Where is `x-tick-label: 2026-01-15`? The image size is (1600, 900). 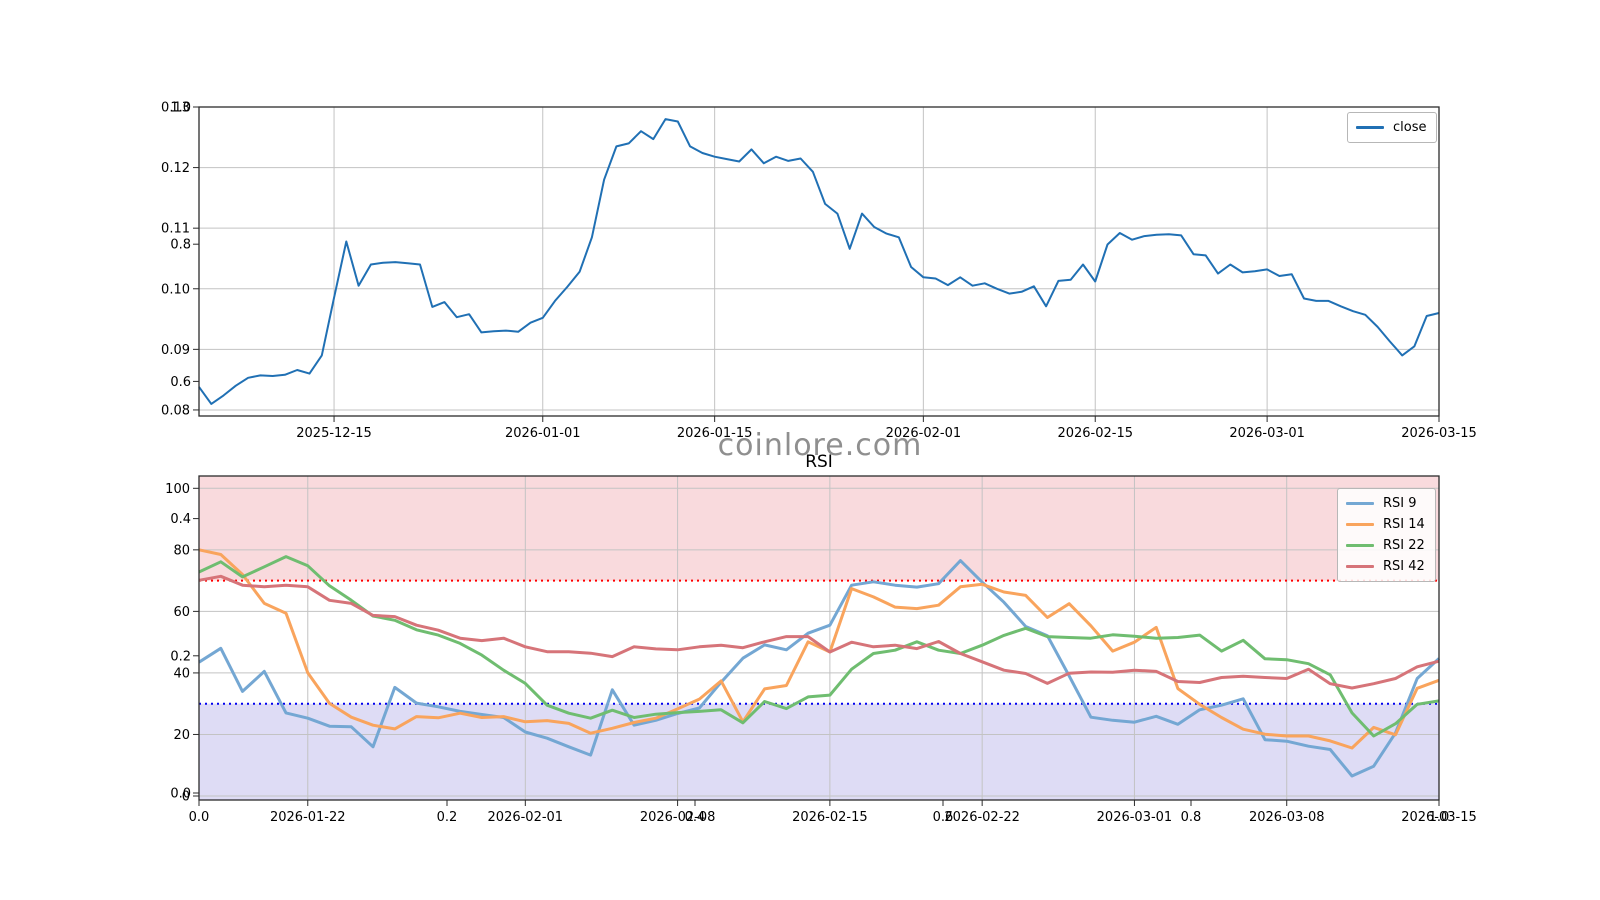 x-tick-label: 2026-01-15 is located at coordinates (715, 433).